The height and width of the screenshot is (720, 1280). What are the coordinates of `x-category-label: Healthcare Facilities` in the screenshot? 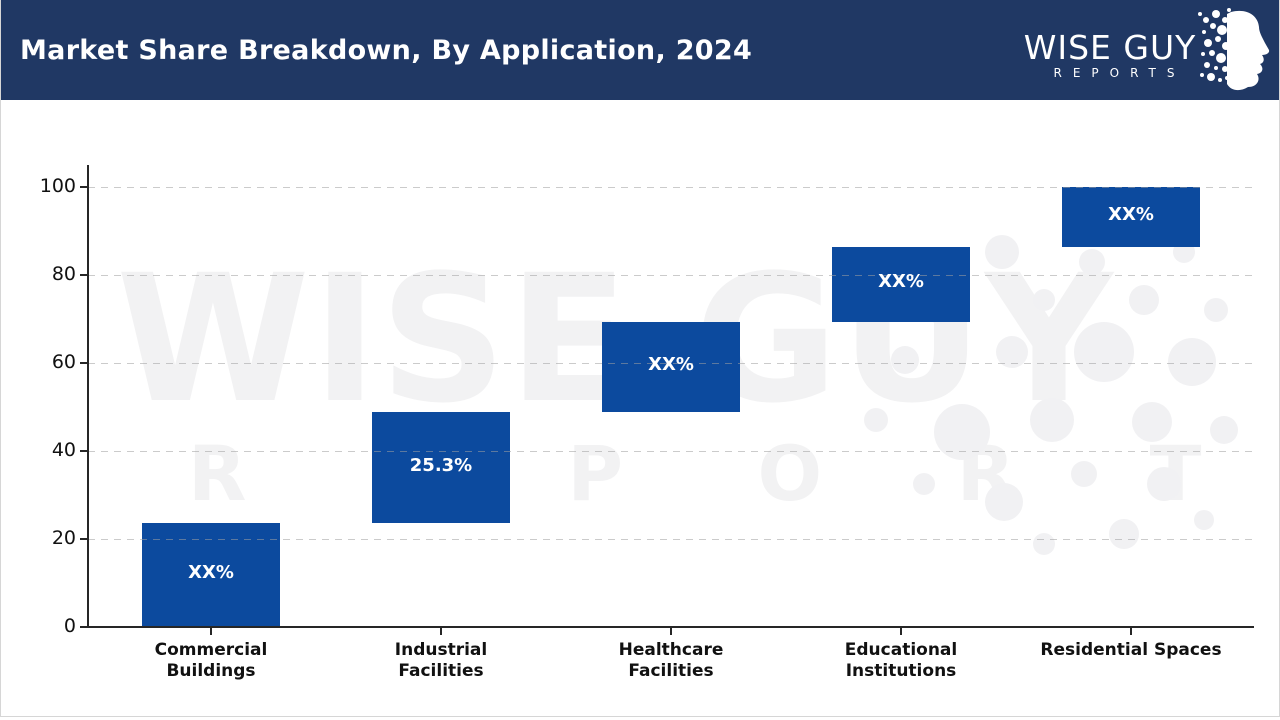 It's located at (671, 661).